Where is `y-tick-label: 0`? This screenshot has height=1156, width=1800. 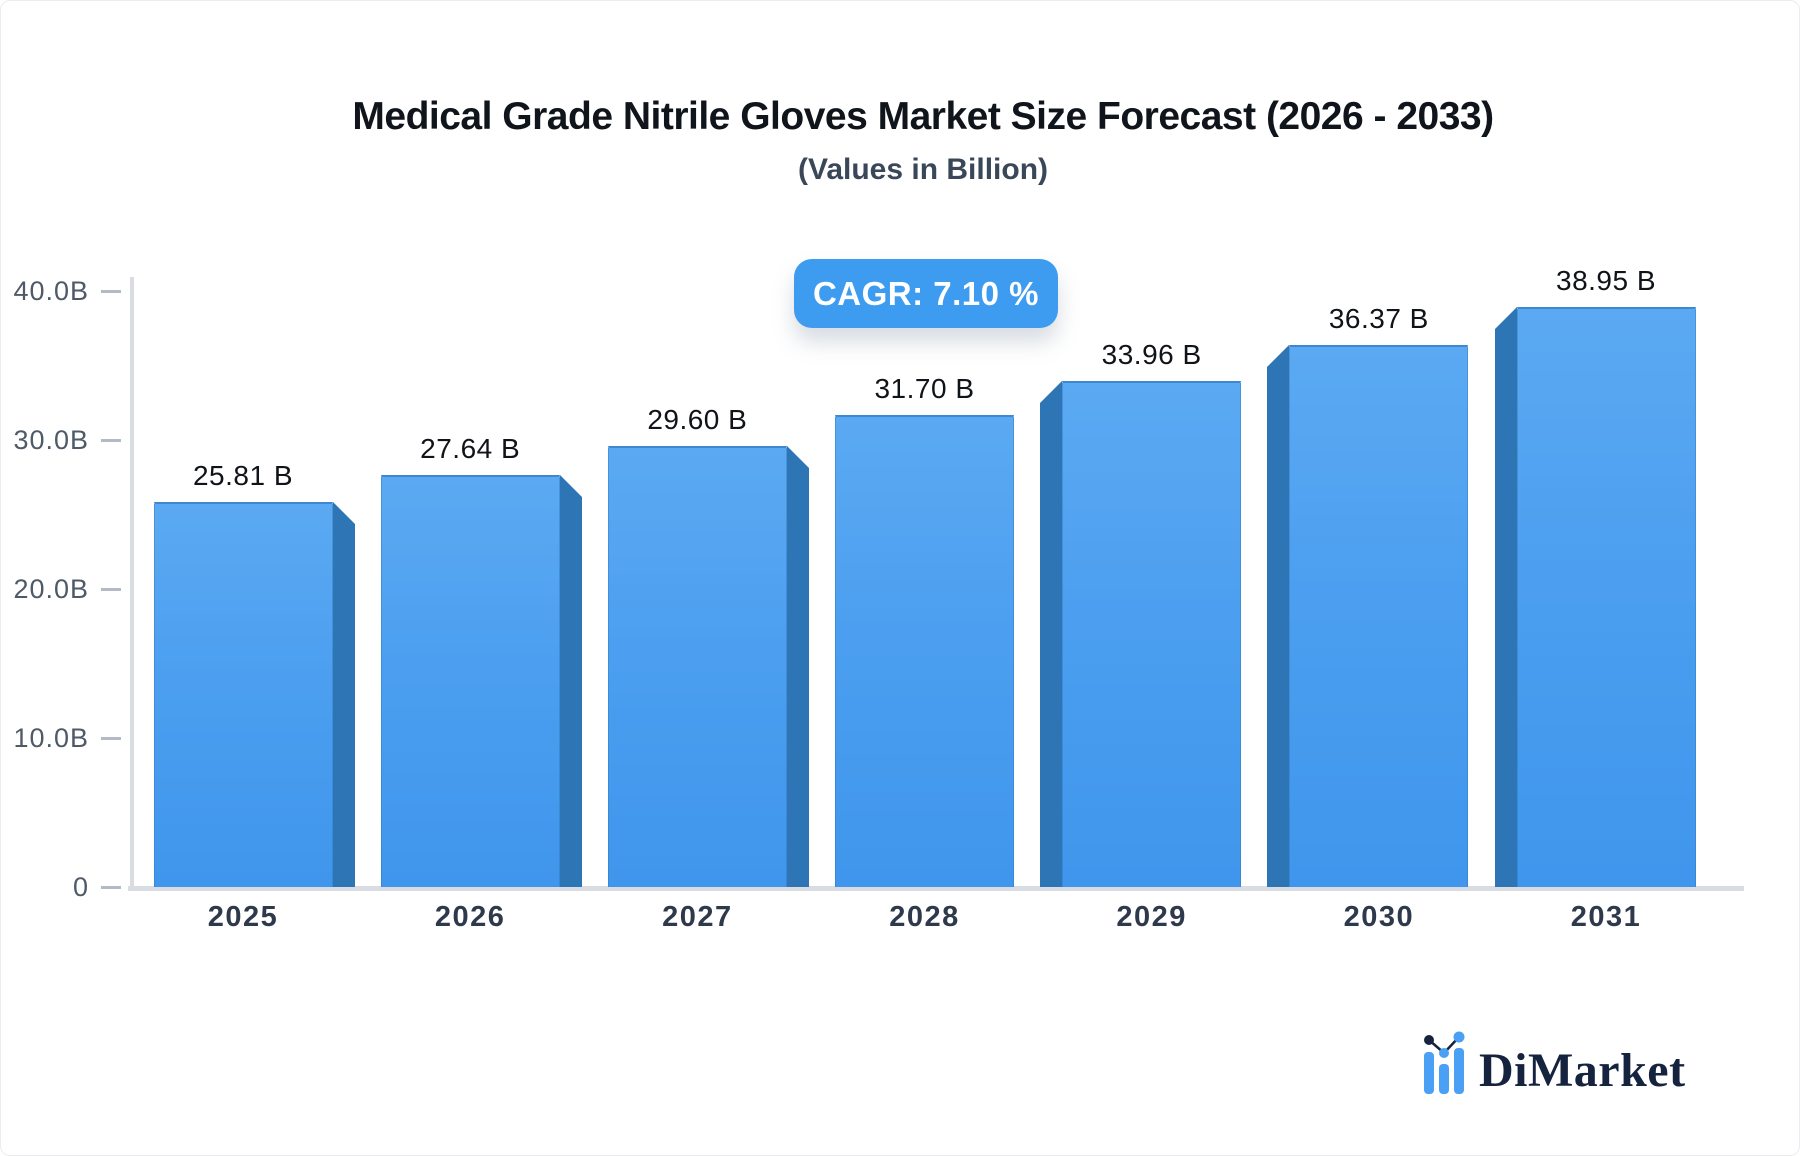
y-tick-label: 0 is located at coordinates (80, 887).